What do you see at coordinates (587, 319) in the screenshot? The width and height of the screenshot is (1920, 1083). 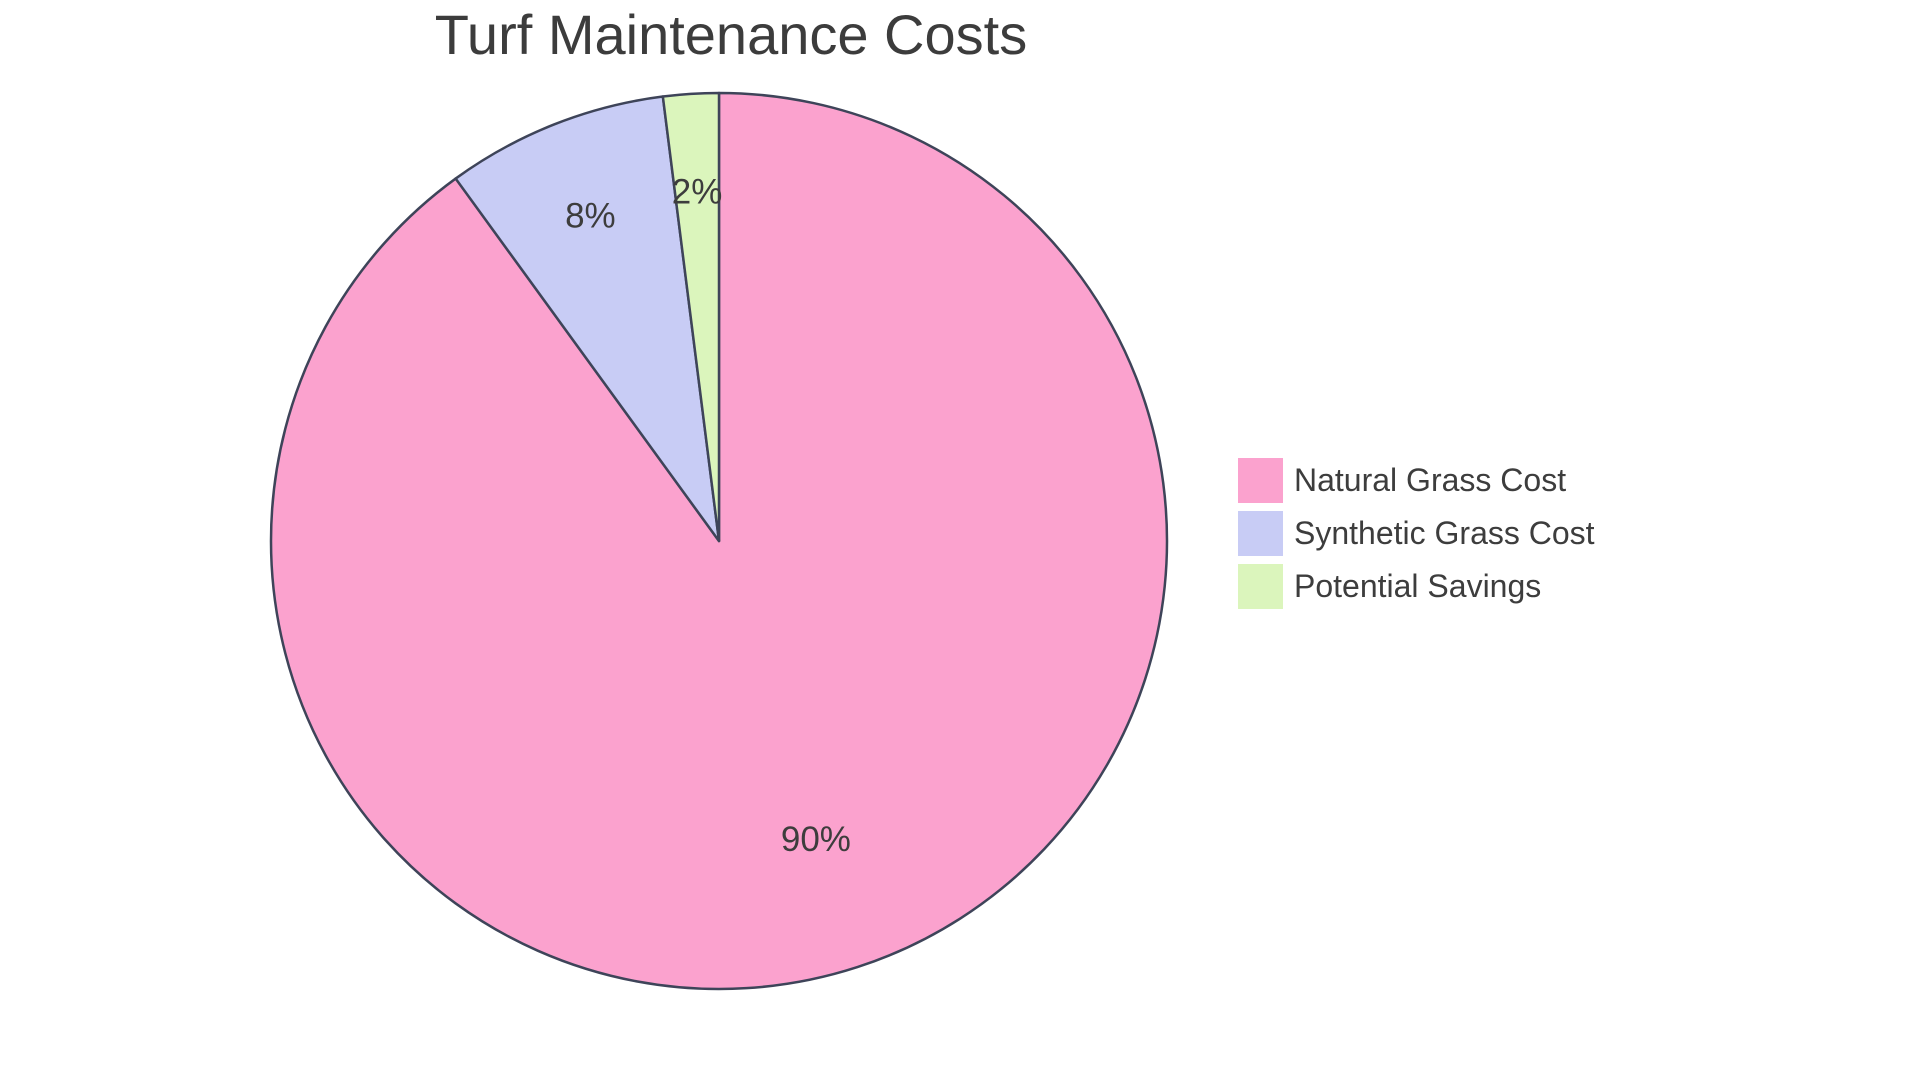 I see `pie-slice-synthetic-grass-cost` at bounding box center [587, 319].